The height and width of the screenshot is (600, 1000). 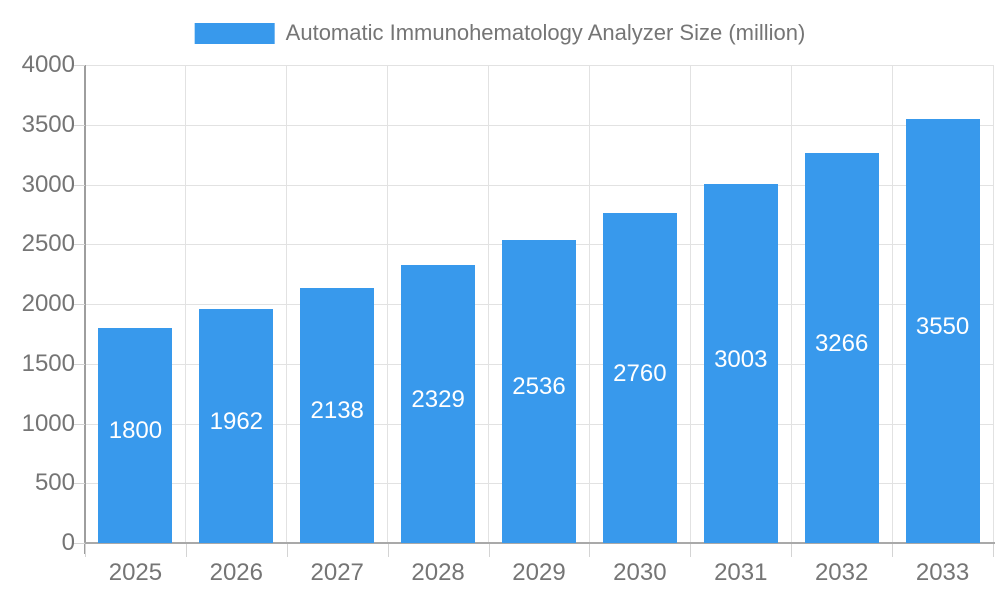 What do you see at coordinates (48, 244) in the screenshot?
I see `y-axis-label: 2500` at bounding box center [48, 244].